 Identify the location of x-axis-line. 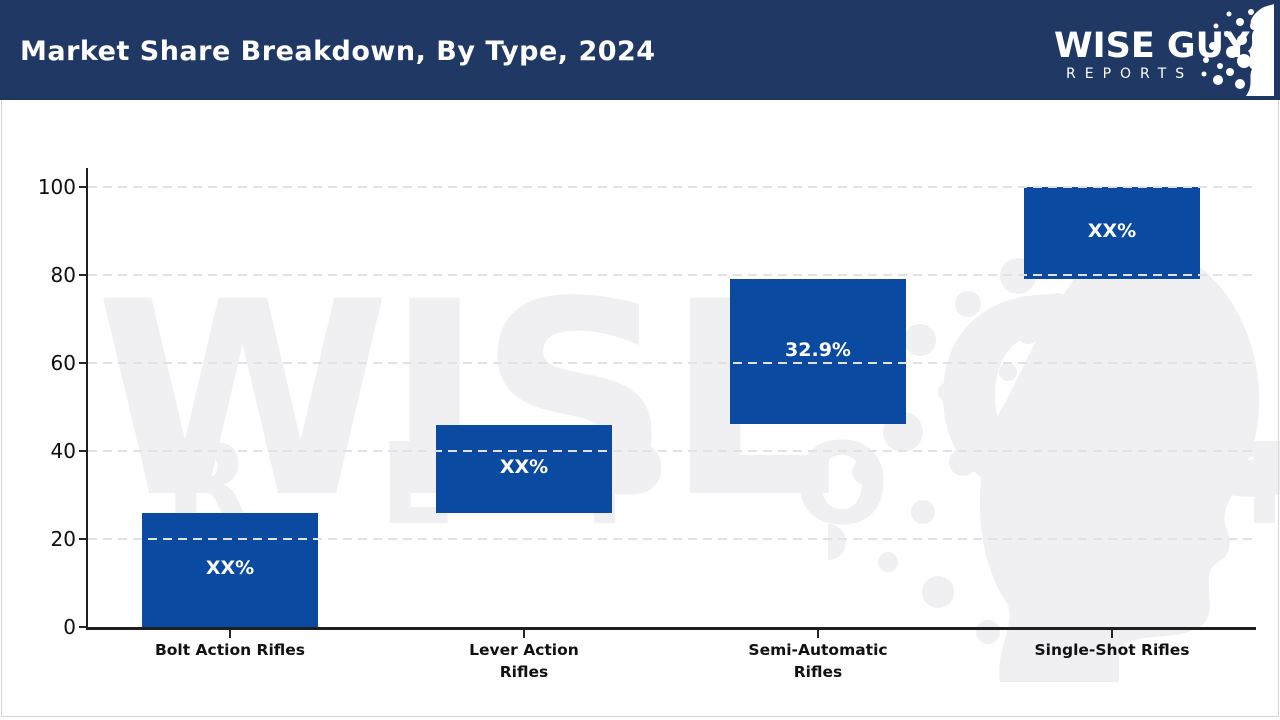
(671, 628).